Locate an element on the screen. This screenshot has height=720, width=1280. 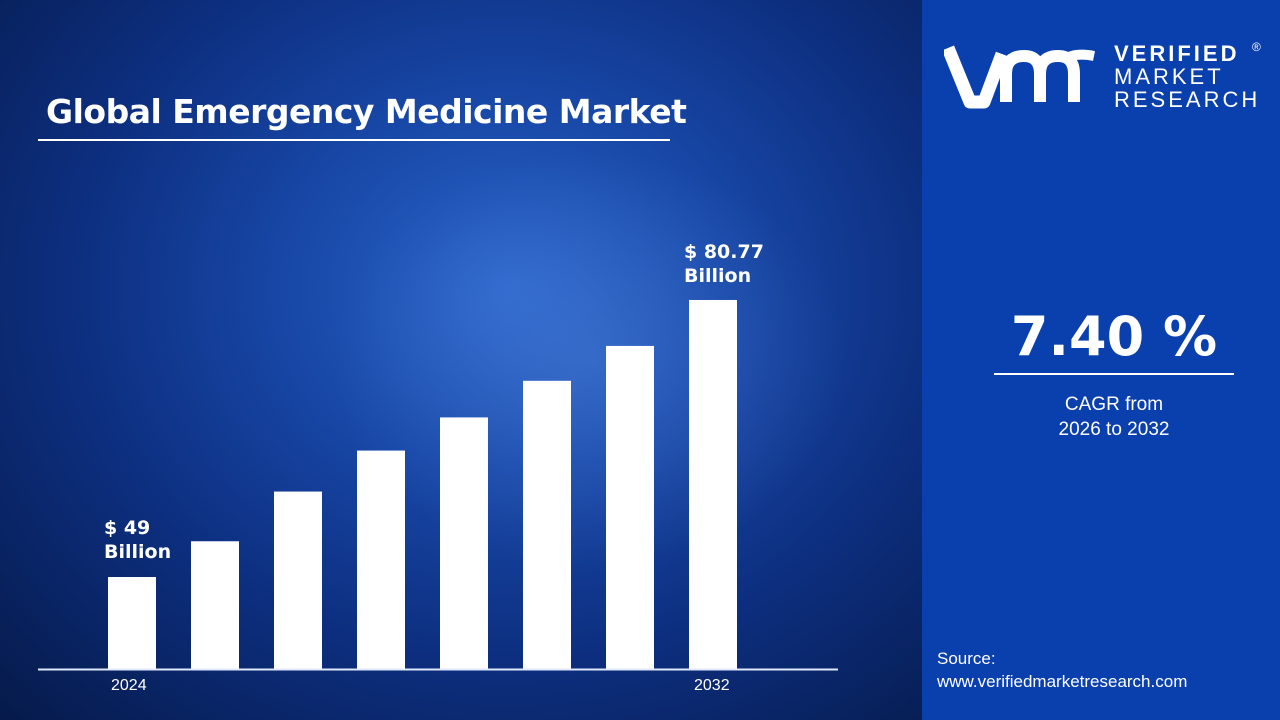
cagr-value: 7.40 % is located at coordinates (1114, 336).